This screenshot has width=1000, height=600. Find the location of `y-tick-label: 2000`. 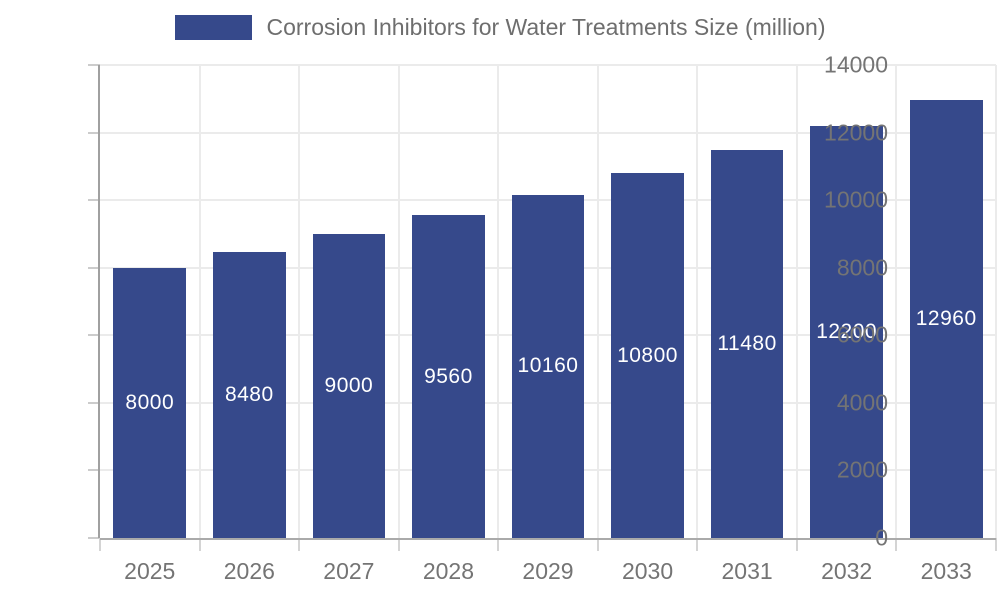

y-tick-label: 2000 is located at coordinates (862, 469).